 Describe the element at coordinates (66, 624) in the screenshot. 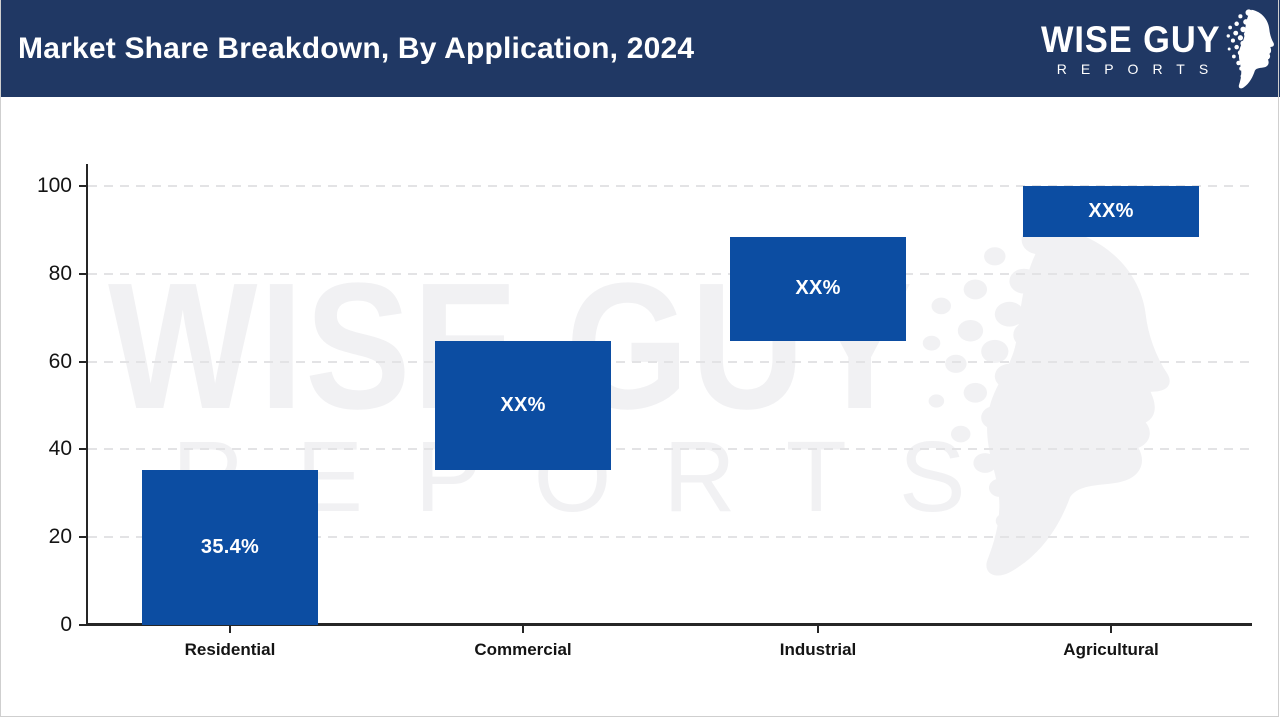

I see `y-tick-label: 0` at that location.